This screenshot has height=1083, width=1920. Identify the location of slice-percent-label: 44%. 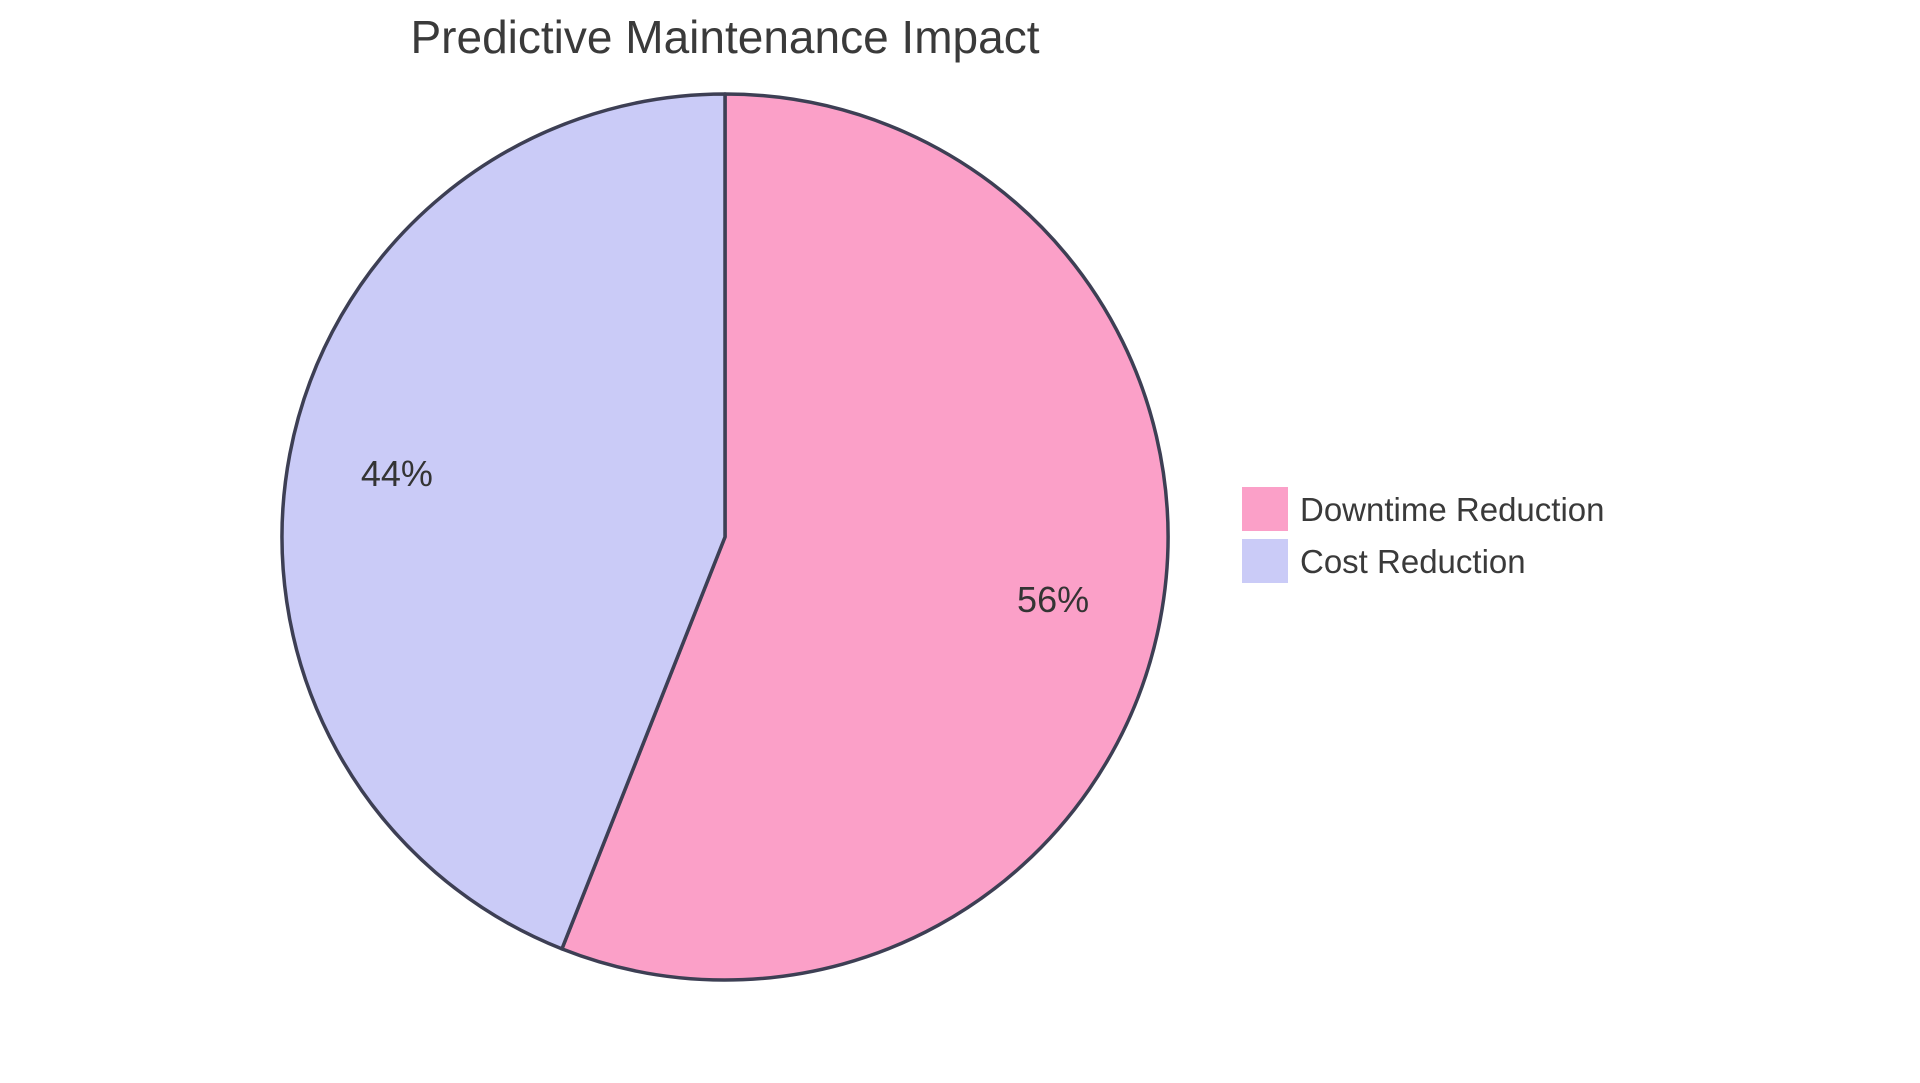
(396, 474).